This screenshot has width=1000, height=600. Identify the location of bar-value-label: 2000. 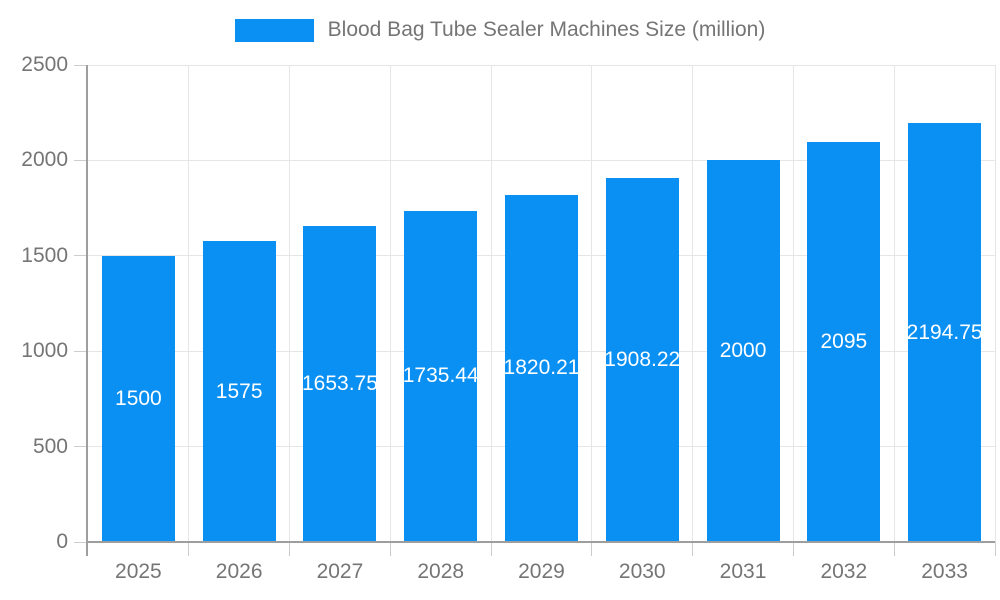
(743, 351).